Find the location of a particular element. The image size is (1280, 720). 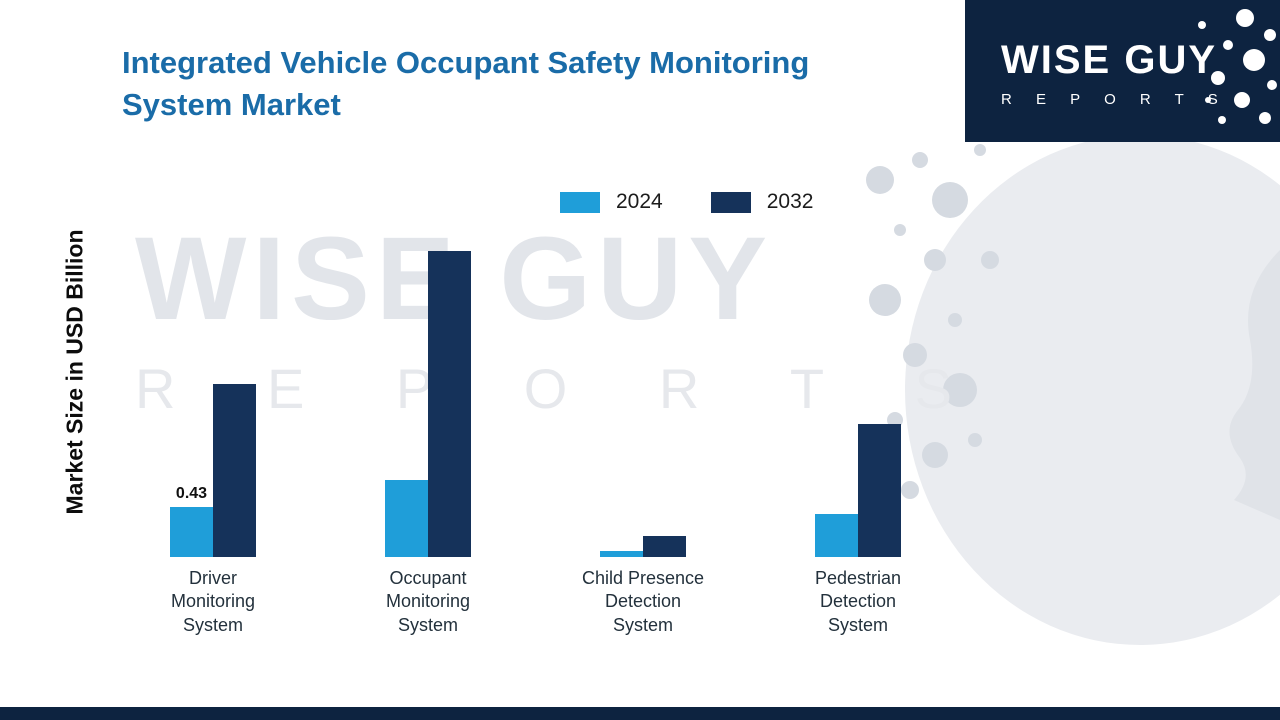

bar-group-pedestrian-detection-system is located at coordinates (858, 490).